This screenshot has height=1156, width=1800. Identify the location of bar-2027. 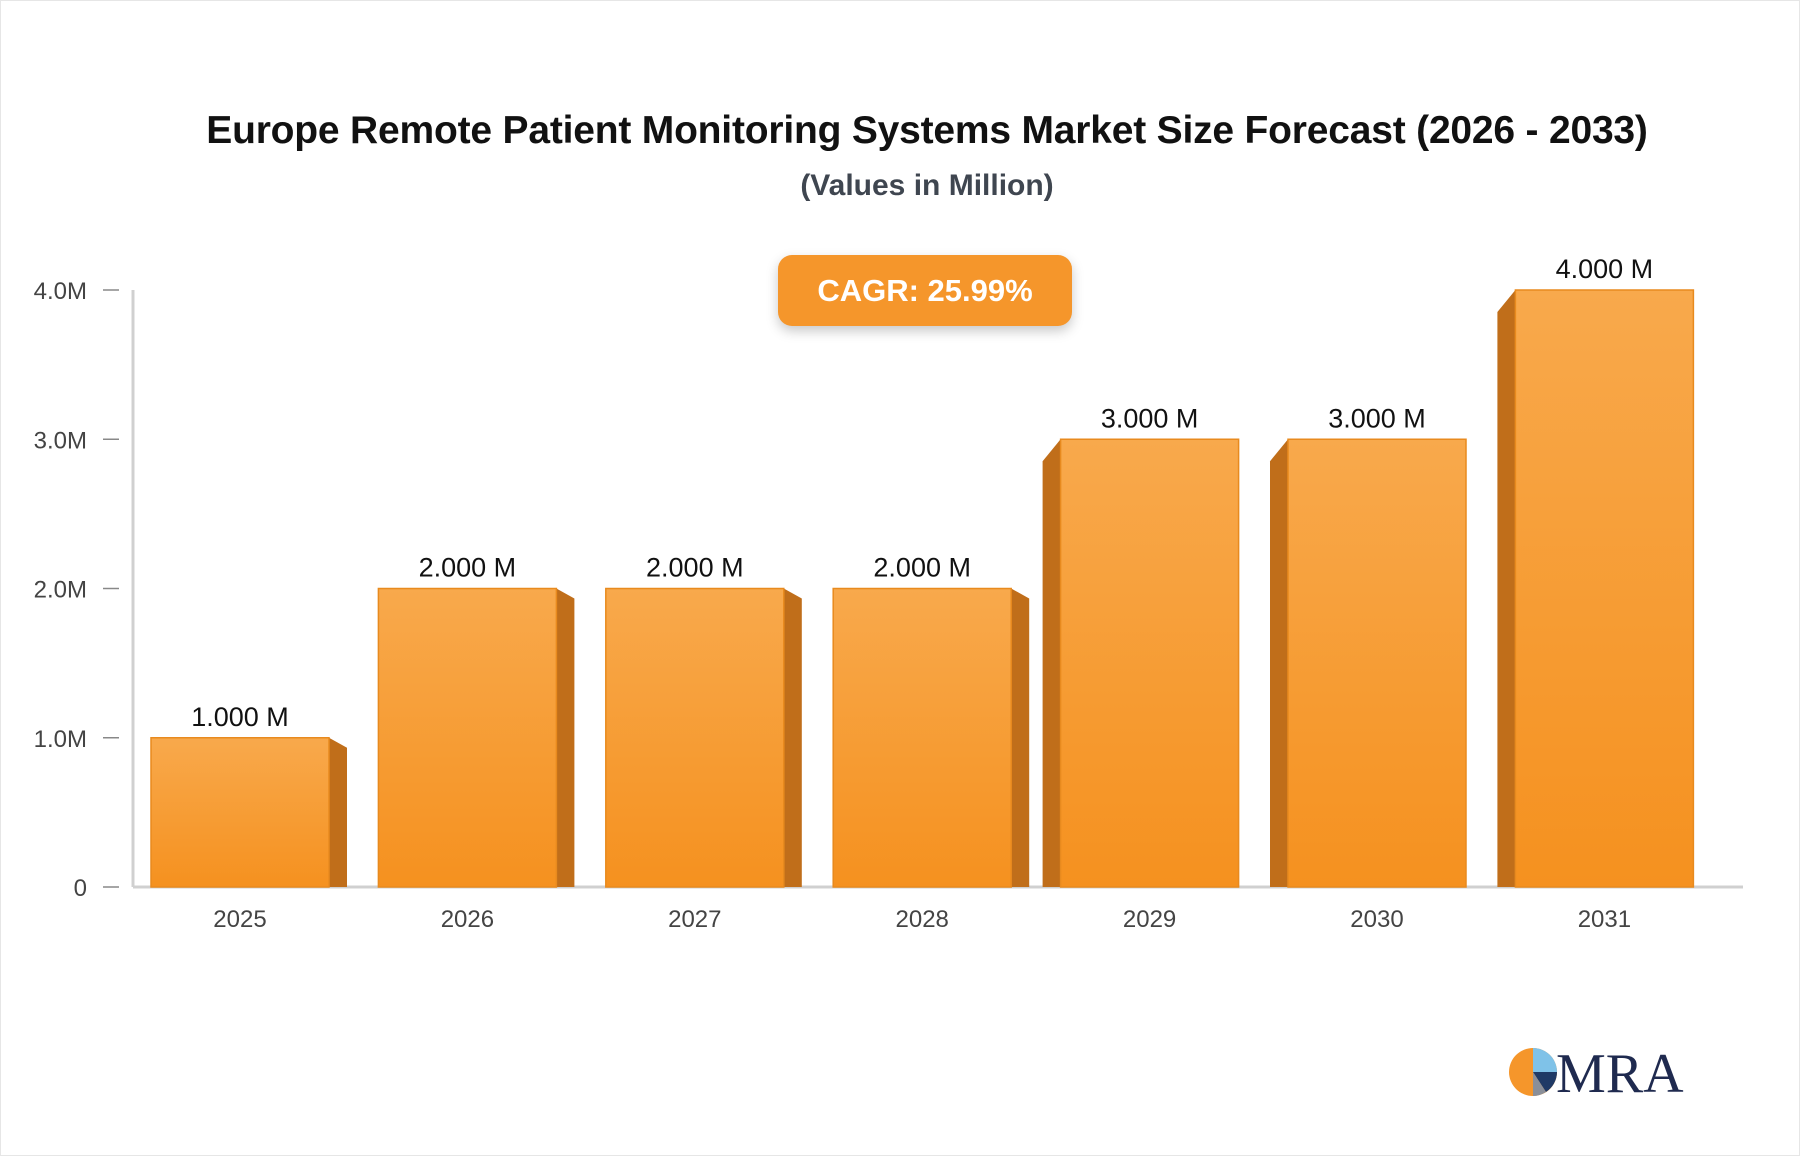
(703, 737).